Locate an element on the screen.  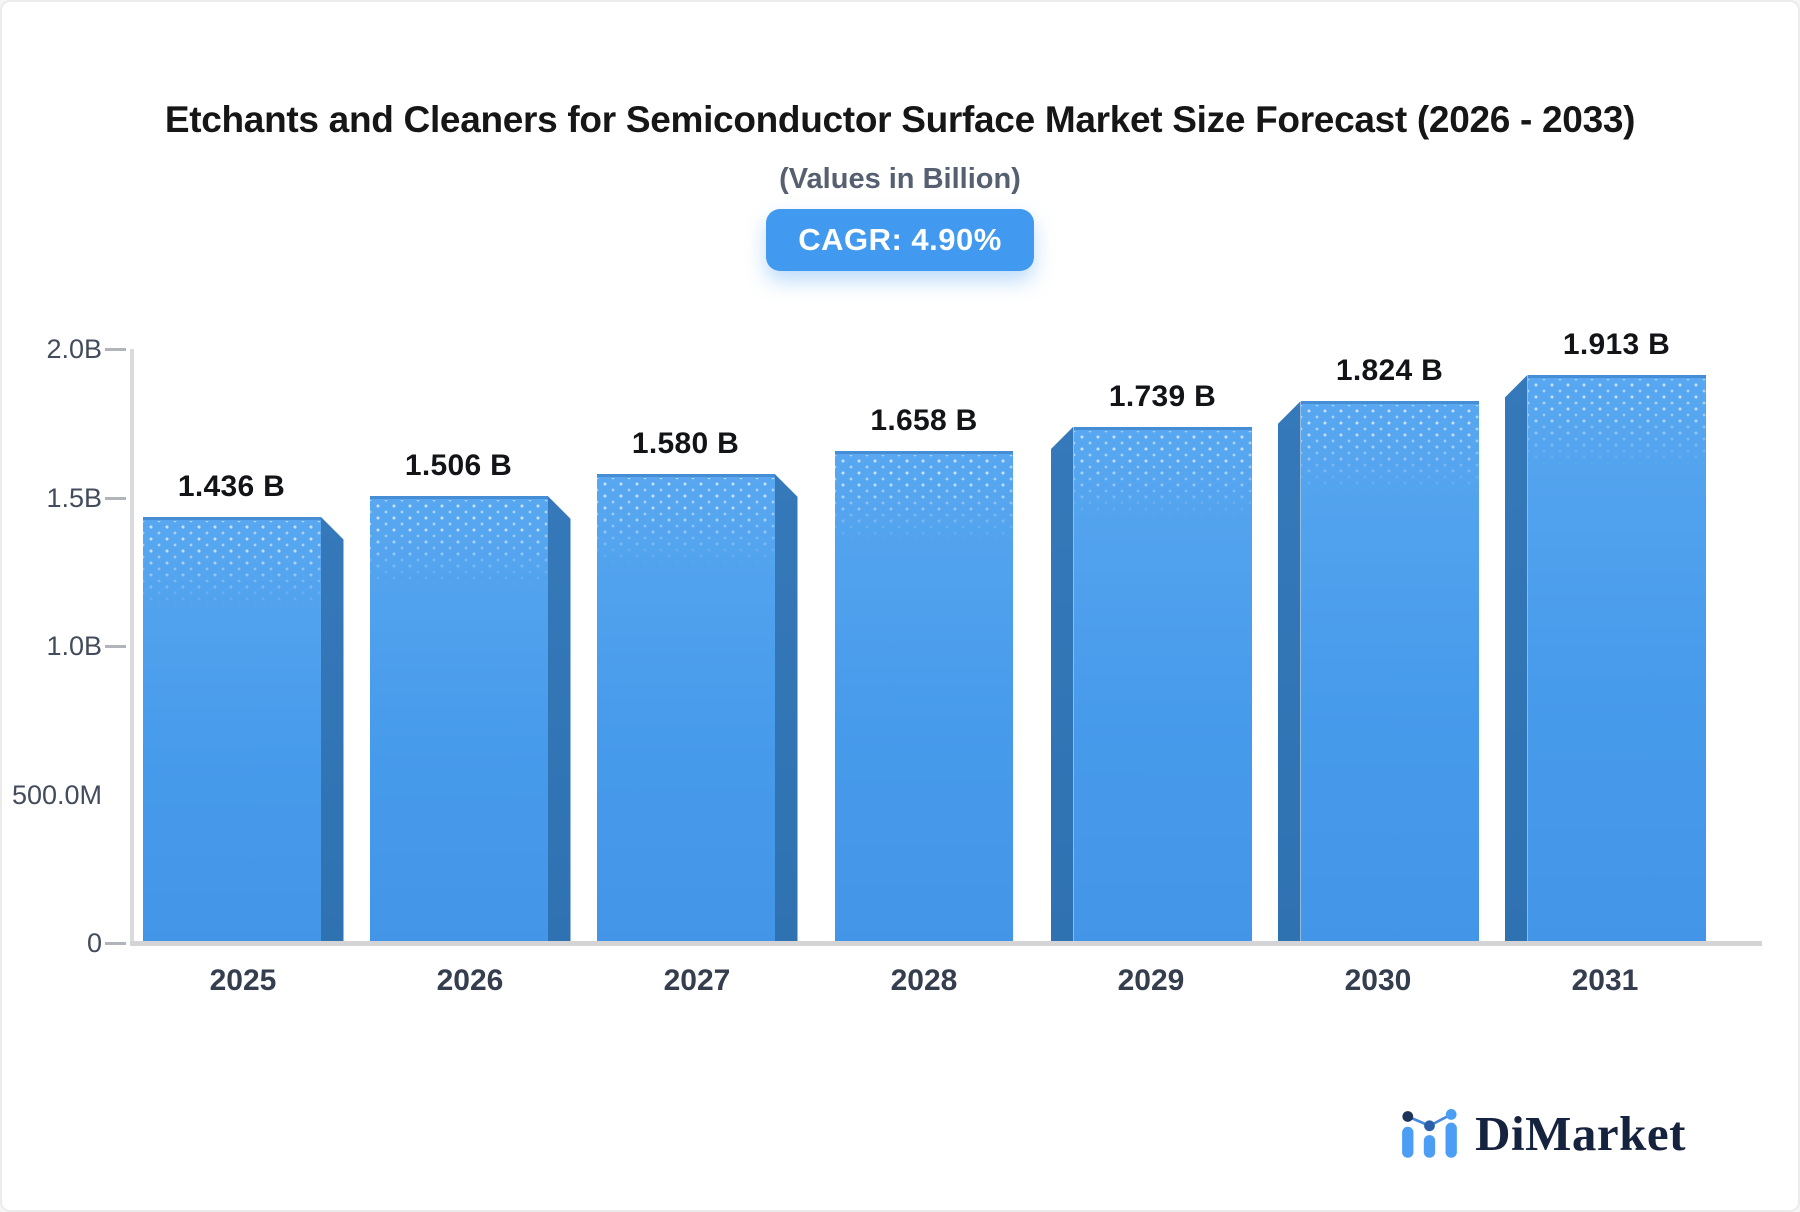
bar-value-label: 1.913 B is located at coordinates (1616, 344).